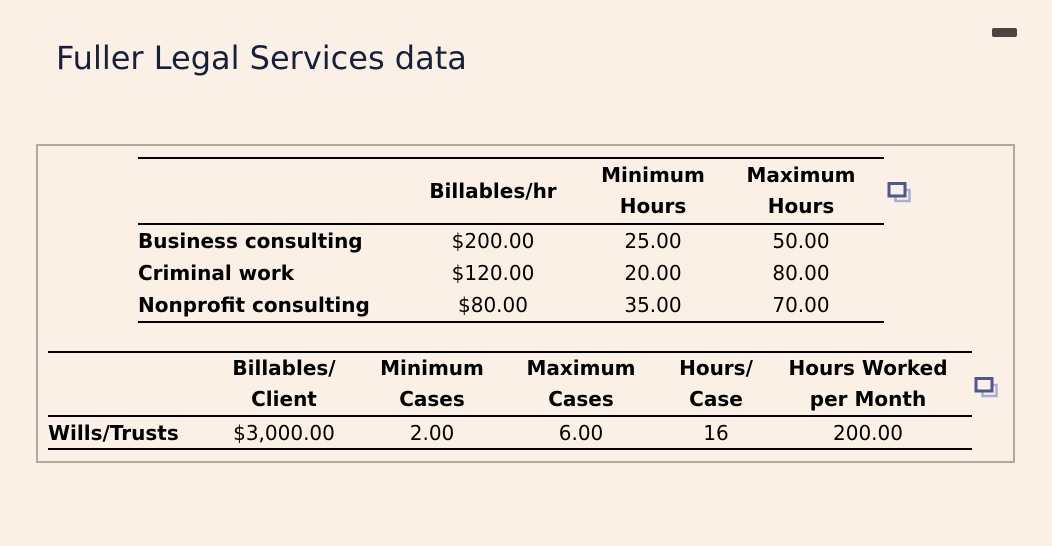 Image resolution: width=1052 pixels, height=546 pixels. What do you see at coordinates (284, 383) in the screenshot?
I see `header-billables-client: Billables/ Client` at bounding box center [284, 383].